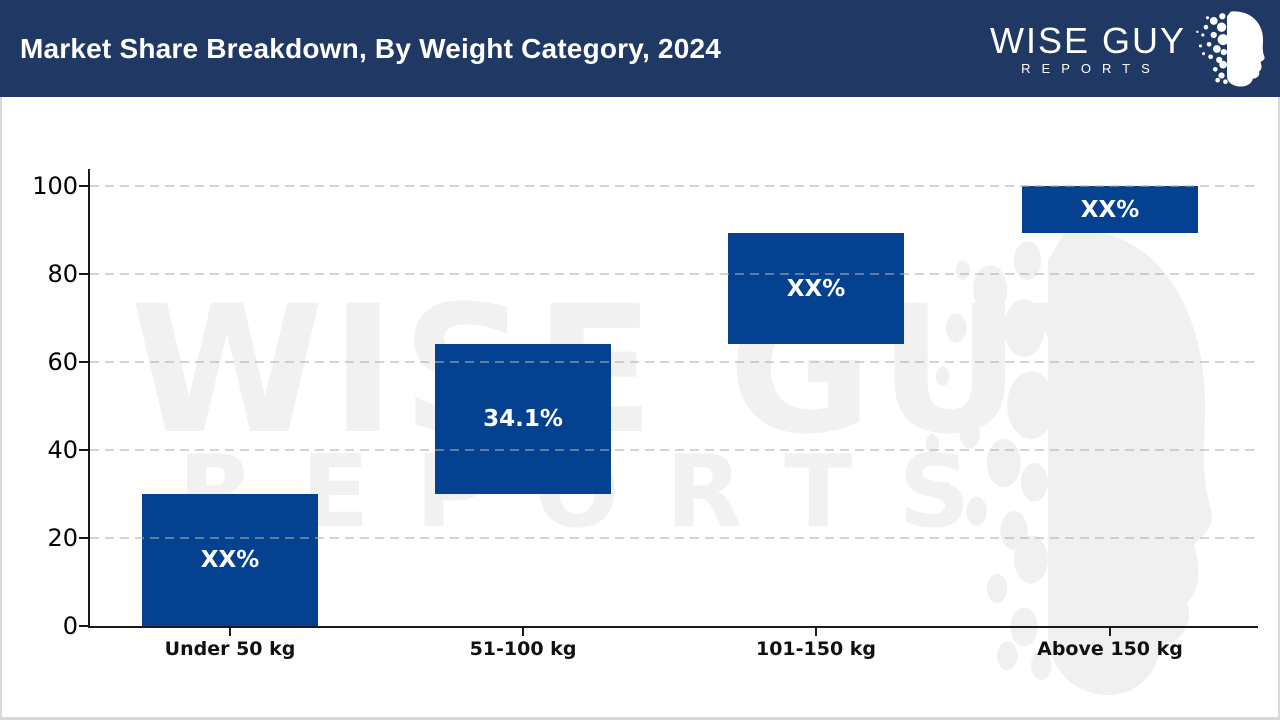 This screenshot has width=1280, height=720. Describe the element at coordinates (1087, 40) in the screenshot. I see `logo-wordmark: WISE GUY` at that location.